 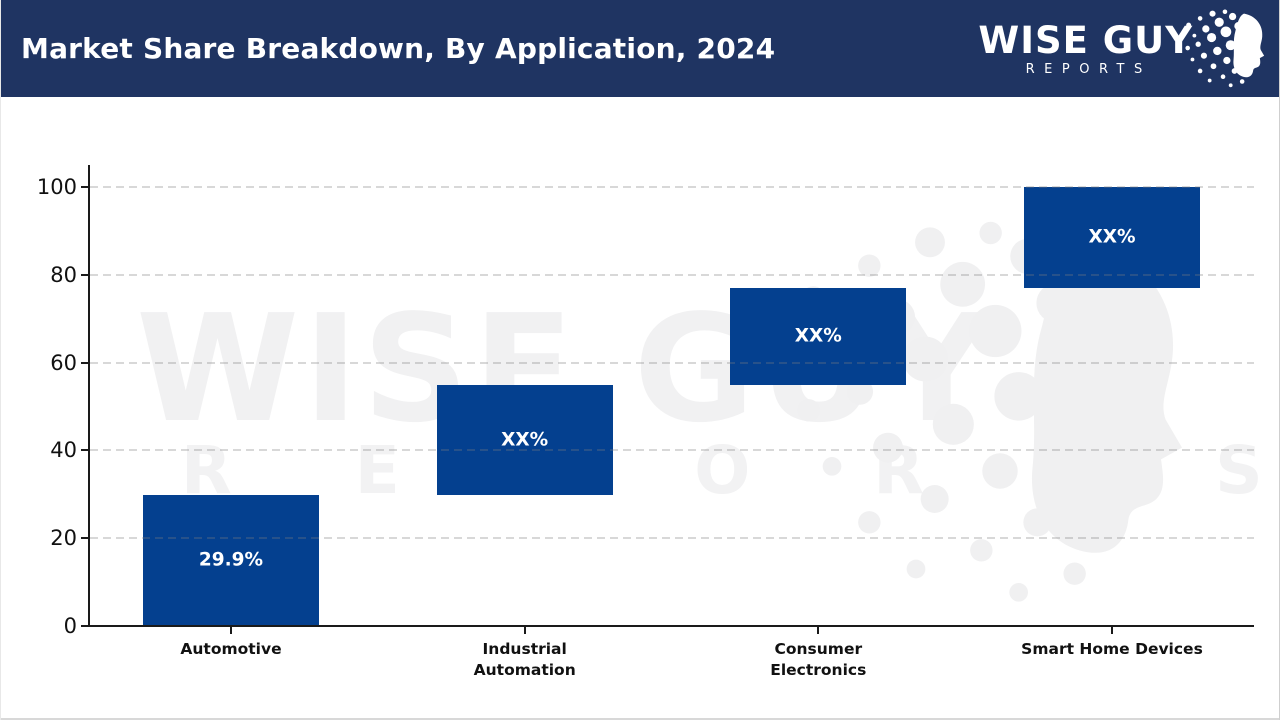 I want to click on y-axis-label: 40, so click(x=63, y=450).